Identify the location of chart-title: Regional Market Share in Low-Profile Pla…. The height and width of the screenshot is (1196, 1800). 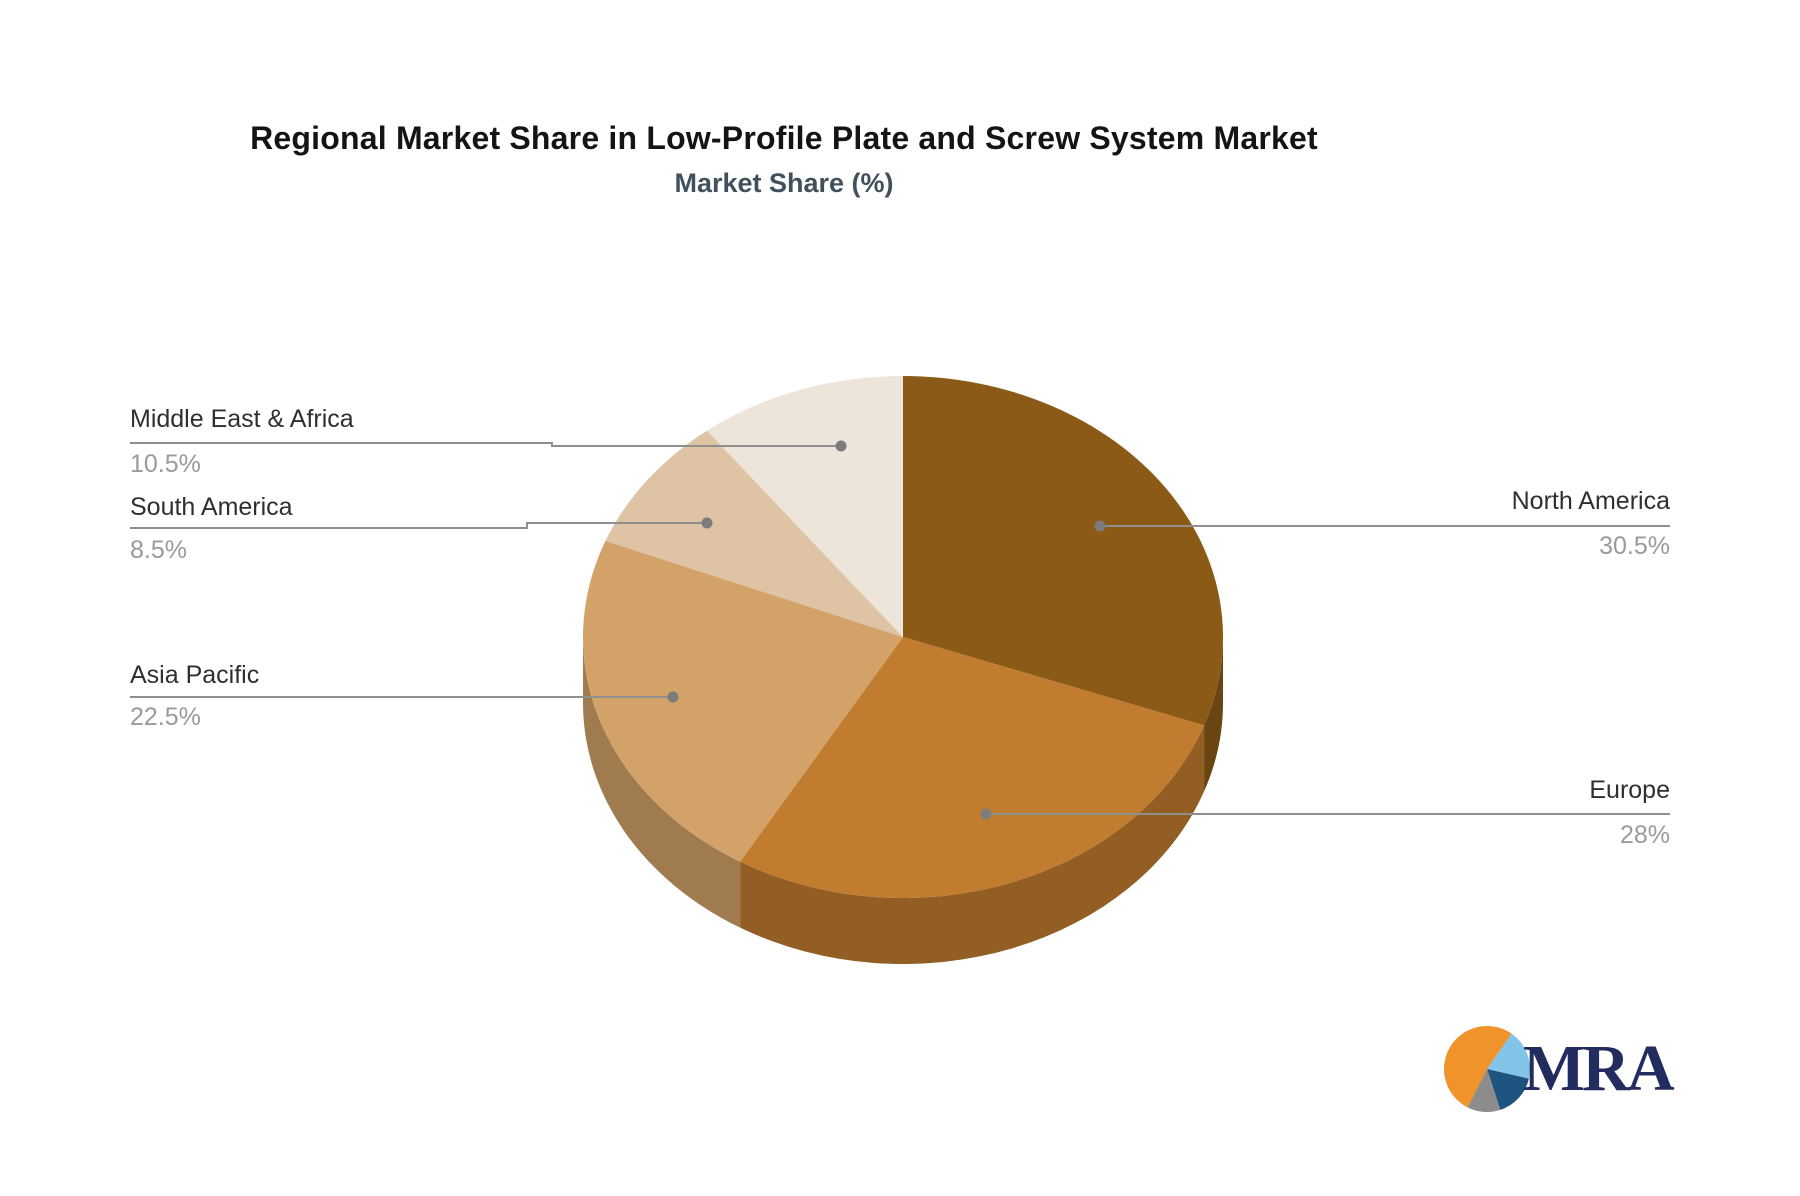
(784, 138).